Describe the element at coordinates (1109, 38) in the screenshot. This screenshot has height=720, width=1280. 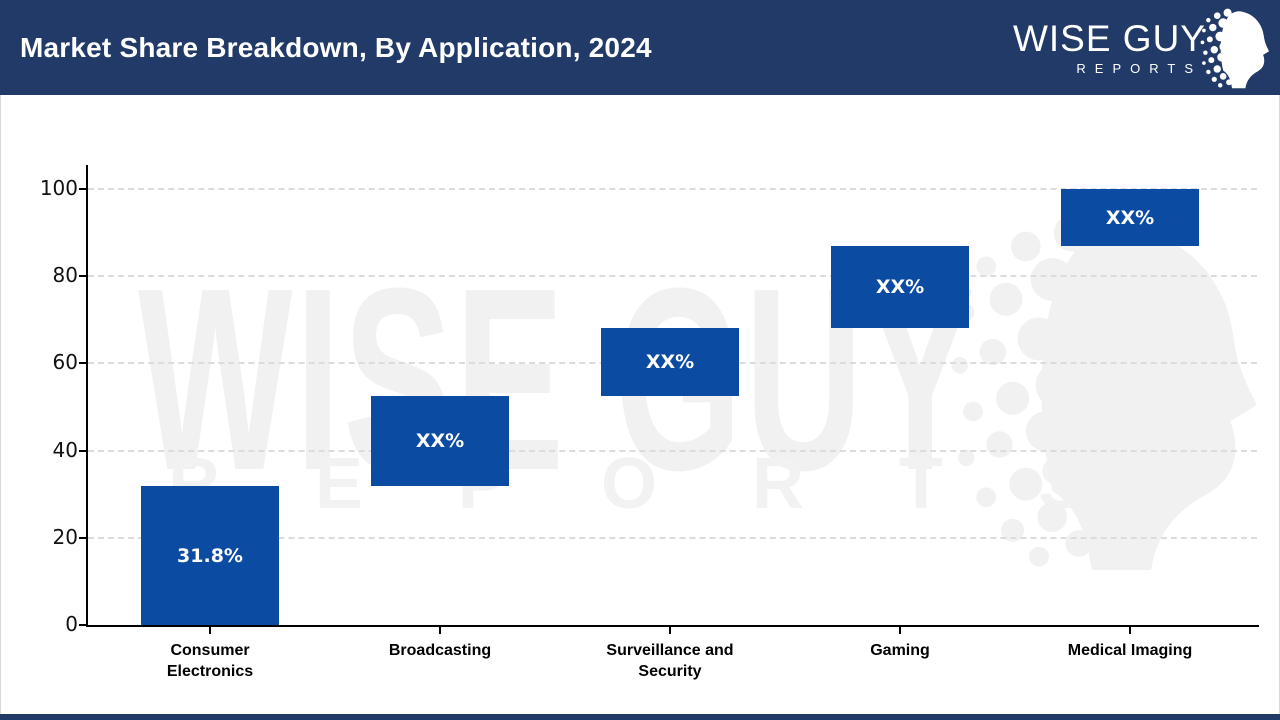
I see `logo-wordmark: WISE GUY` at that location.